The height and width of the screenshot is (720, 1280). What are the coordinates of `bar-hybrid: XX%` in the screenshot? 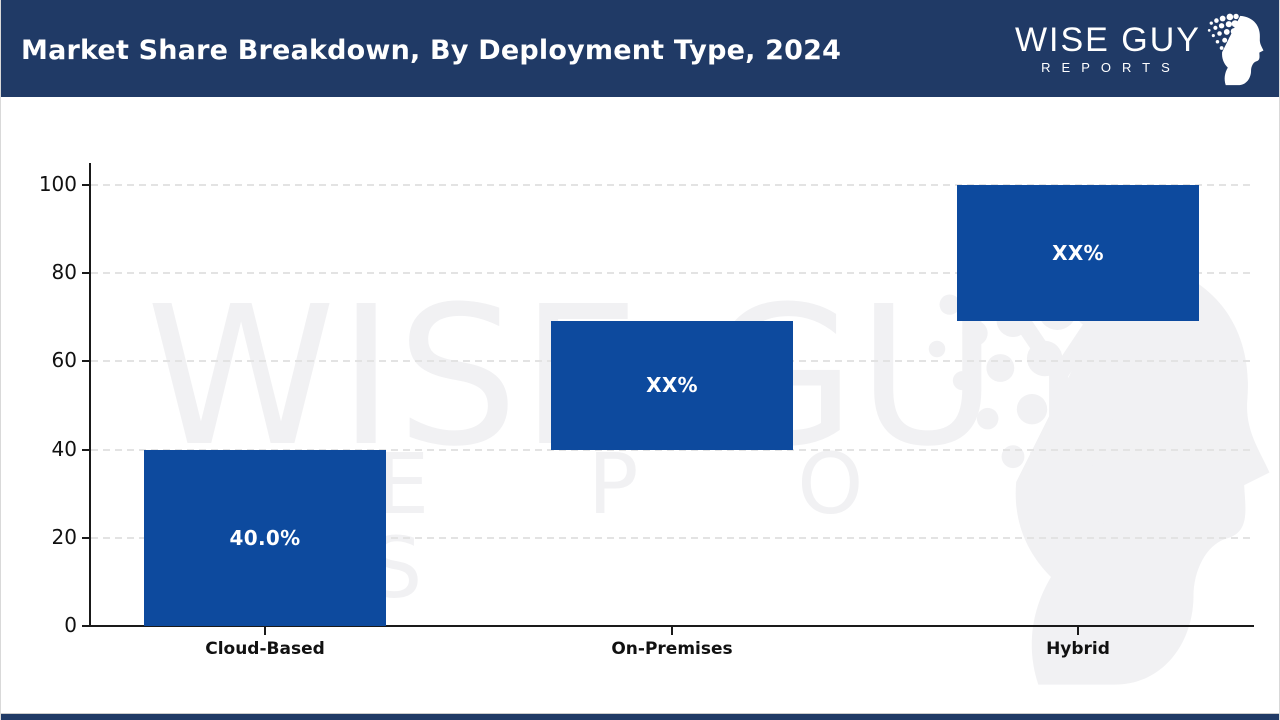 It's located at (1078, 253).